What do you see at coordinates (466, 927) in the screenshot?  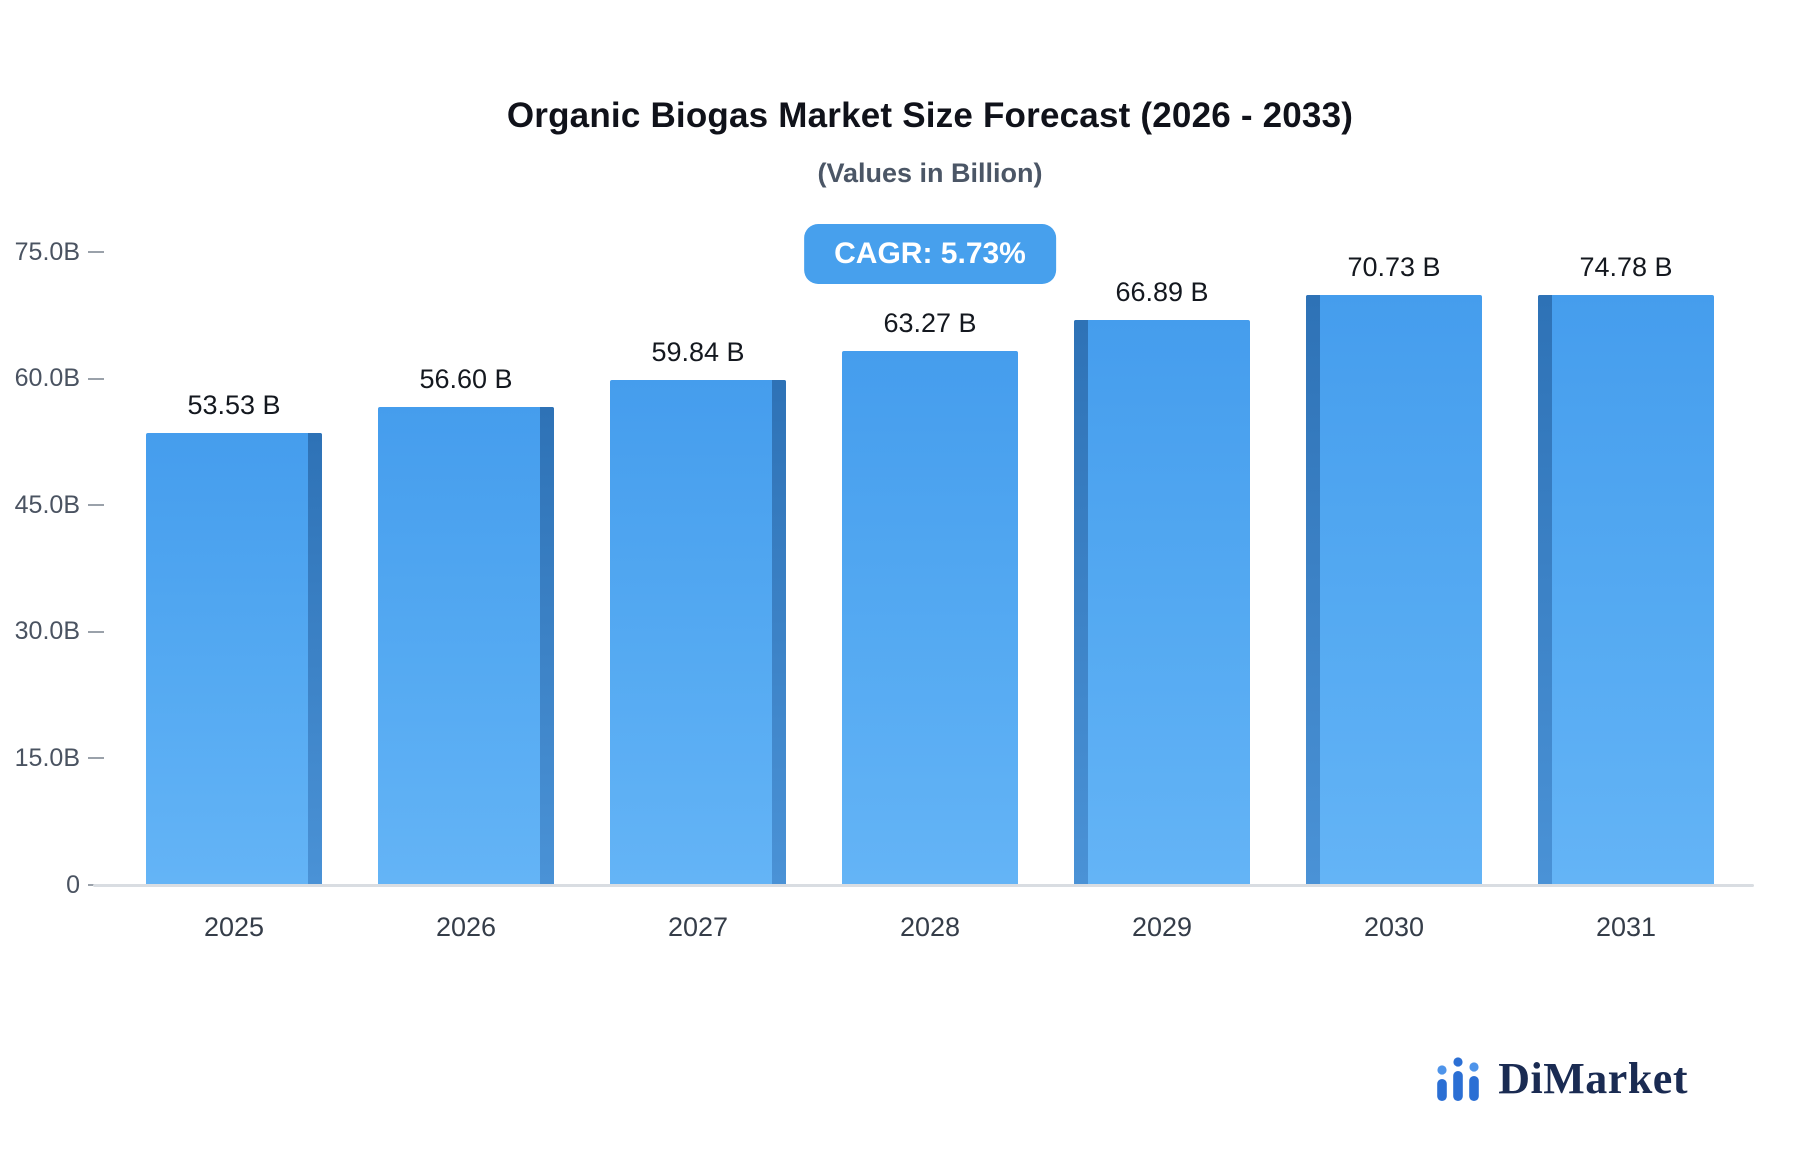 I see `x-axis-label: 2026` at bounding box center [466, 927].